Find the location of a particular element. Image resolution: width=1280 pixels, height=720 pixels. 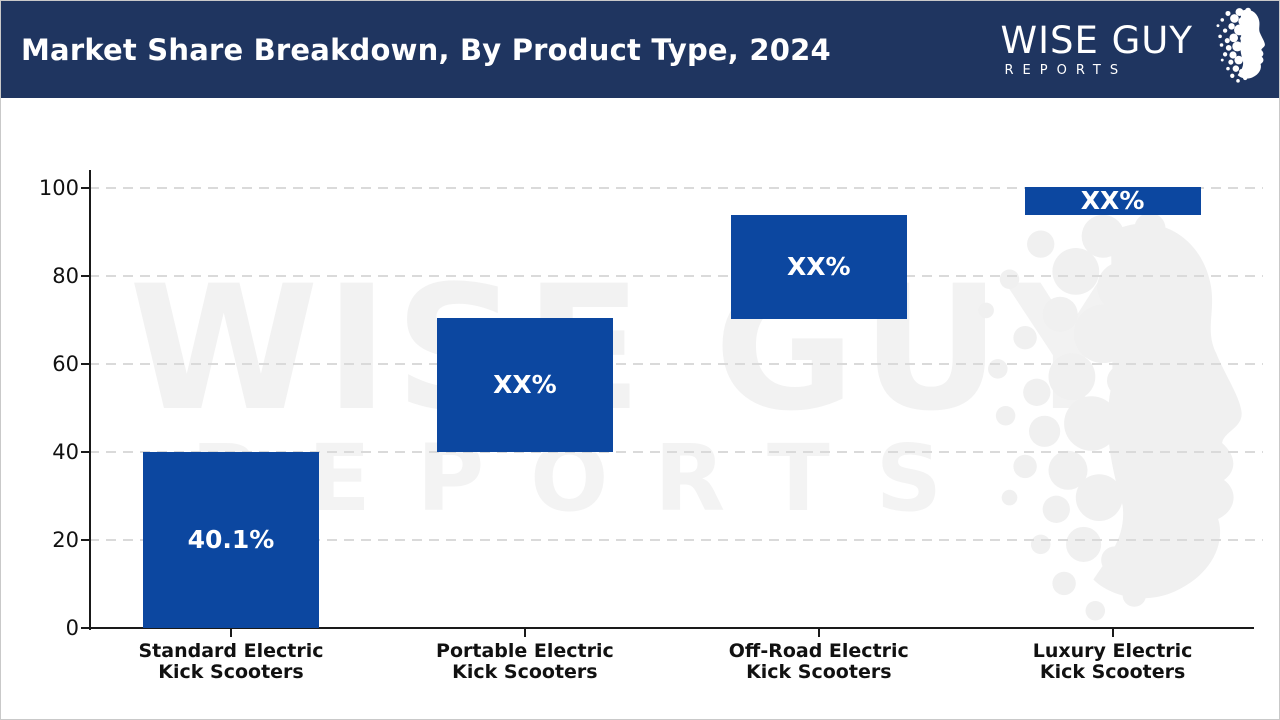

gridline-y80 is located at coordinates (676, 276).